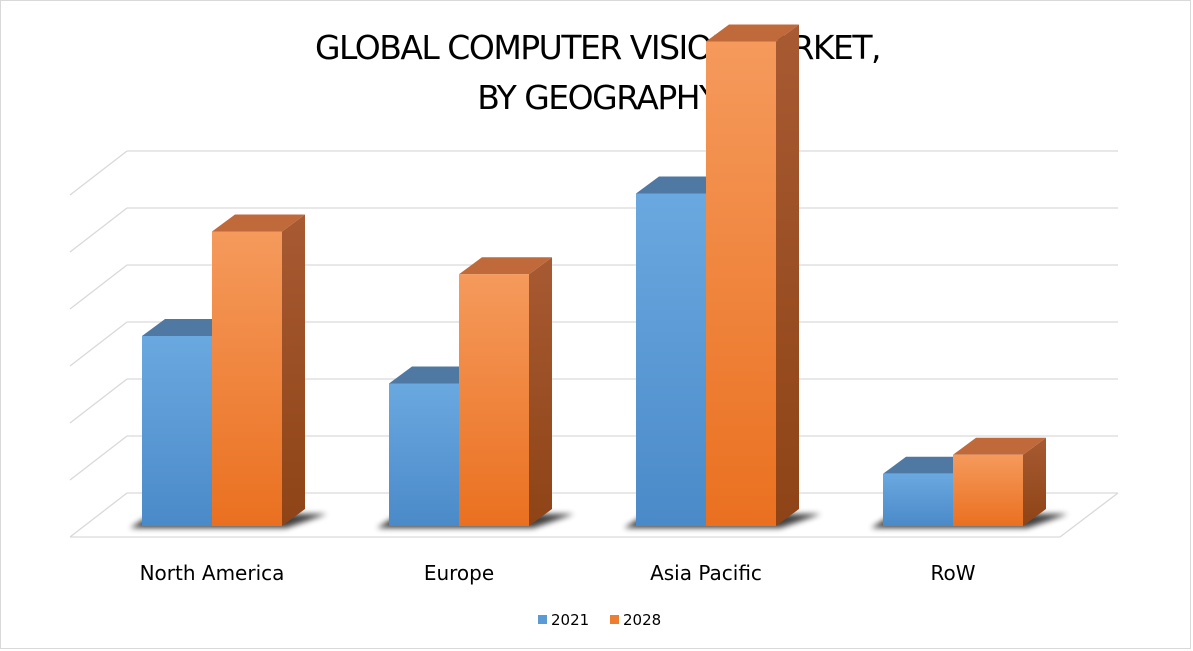 This screenshot has width=1193, height=651. Describe the element at coordinates (570, 620) in the screenshot. I see `legend-label-2021: 2021` at that location.